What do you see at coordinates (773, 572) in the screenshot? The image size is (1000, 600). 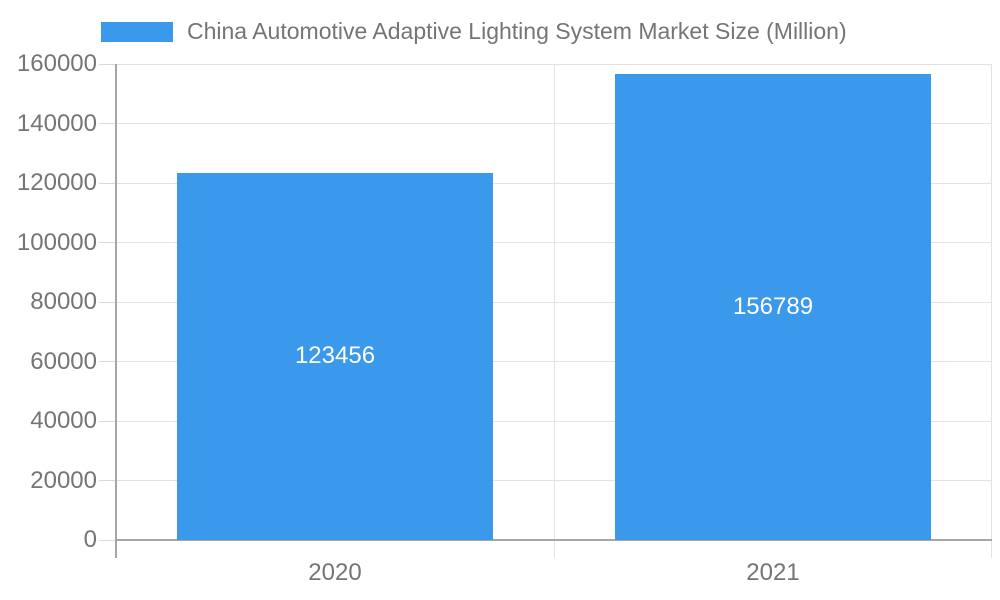 I see `x-tick-label: 2021` at bounding box center [773, 572].